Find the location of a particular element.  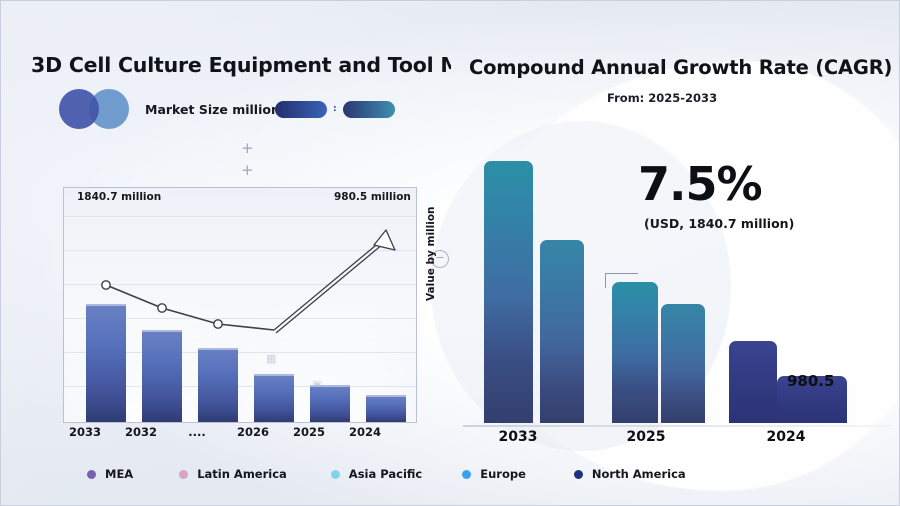

legend-item-latin-america: Latin America is located at coordinates (233, 474).